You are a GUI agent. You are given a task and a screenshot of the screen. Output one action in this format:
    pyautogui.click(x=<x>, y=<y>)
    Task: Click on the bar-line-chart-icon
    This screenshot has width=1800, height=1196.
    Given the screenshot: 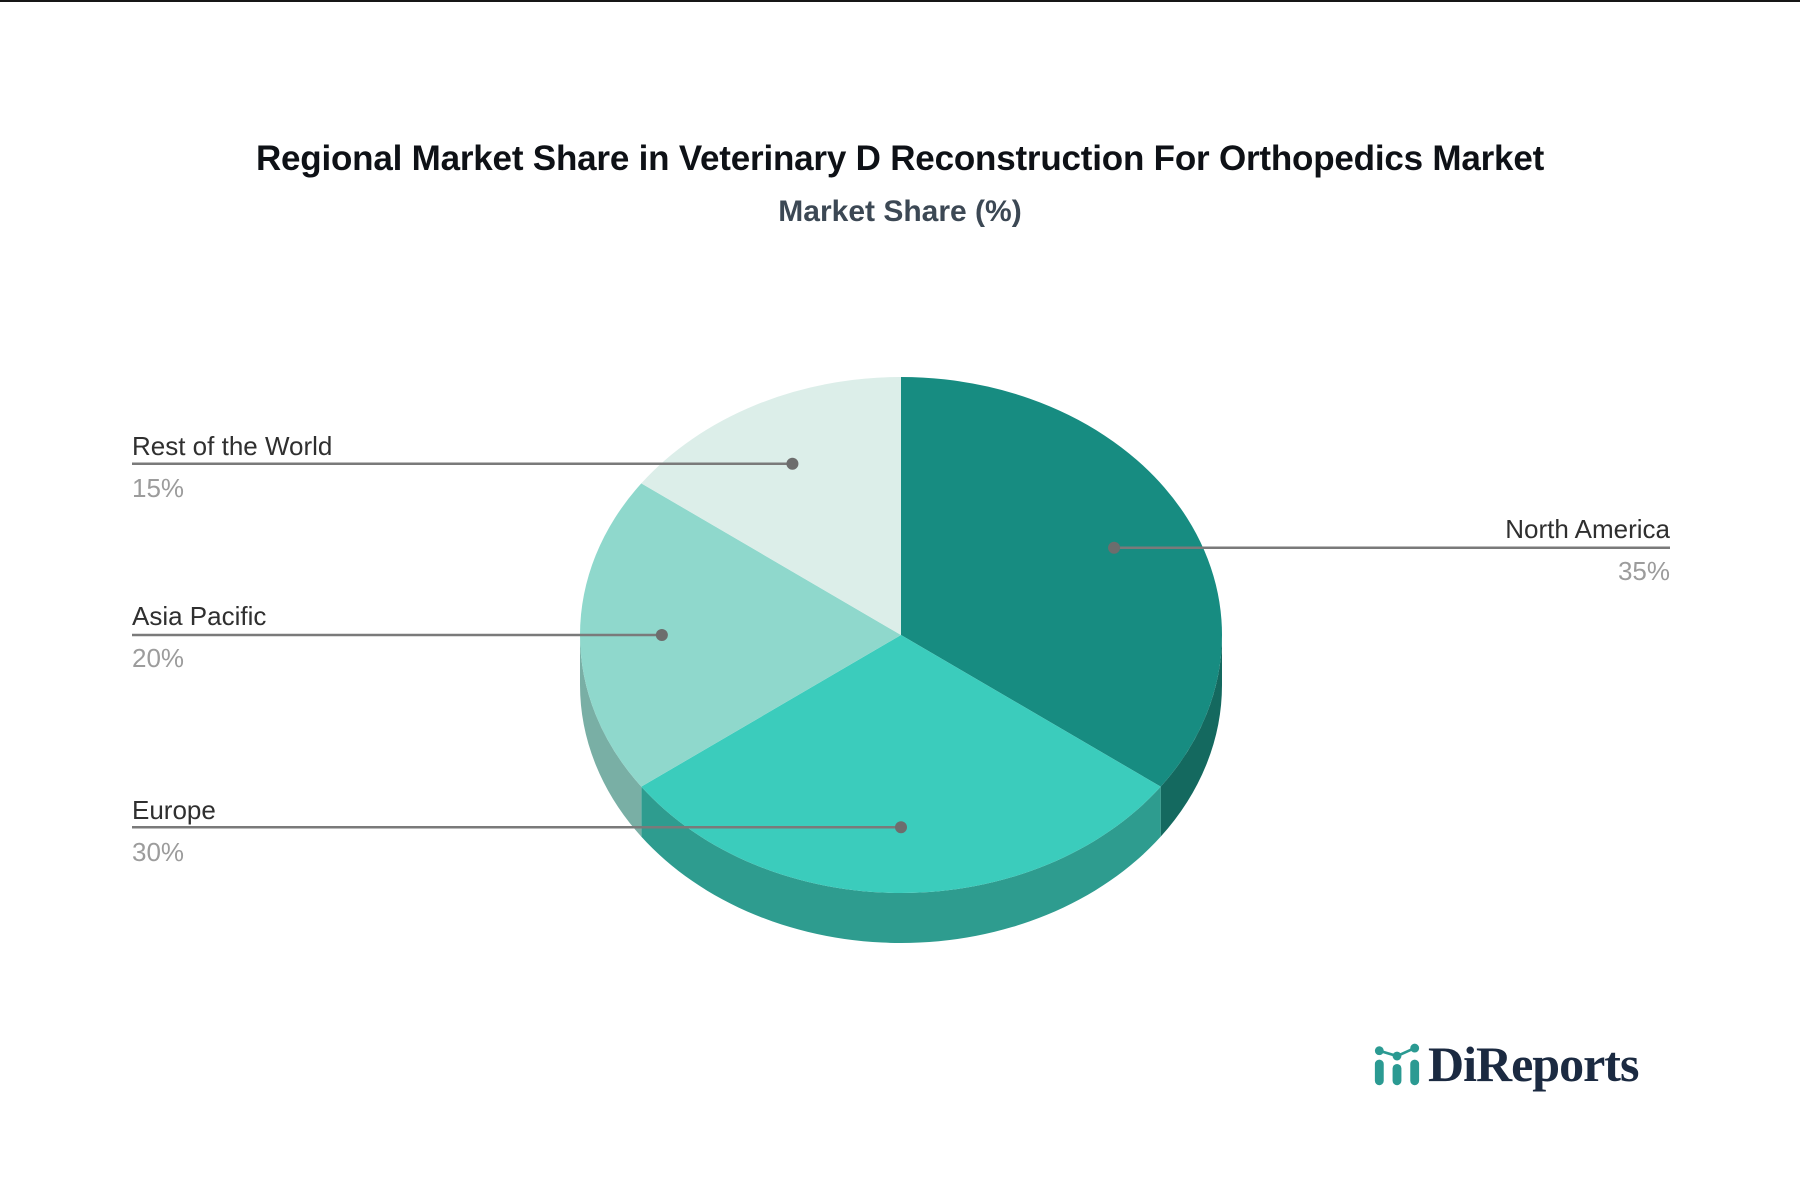 What is the action you would take?
    pyautogui.click(x=1397, y=1064)
    